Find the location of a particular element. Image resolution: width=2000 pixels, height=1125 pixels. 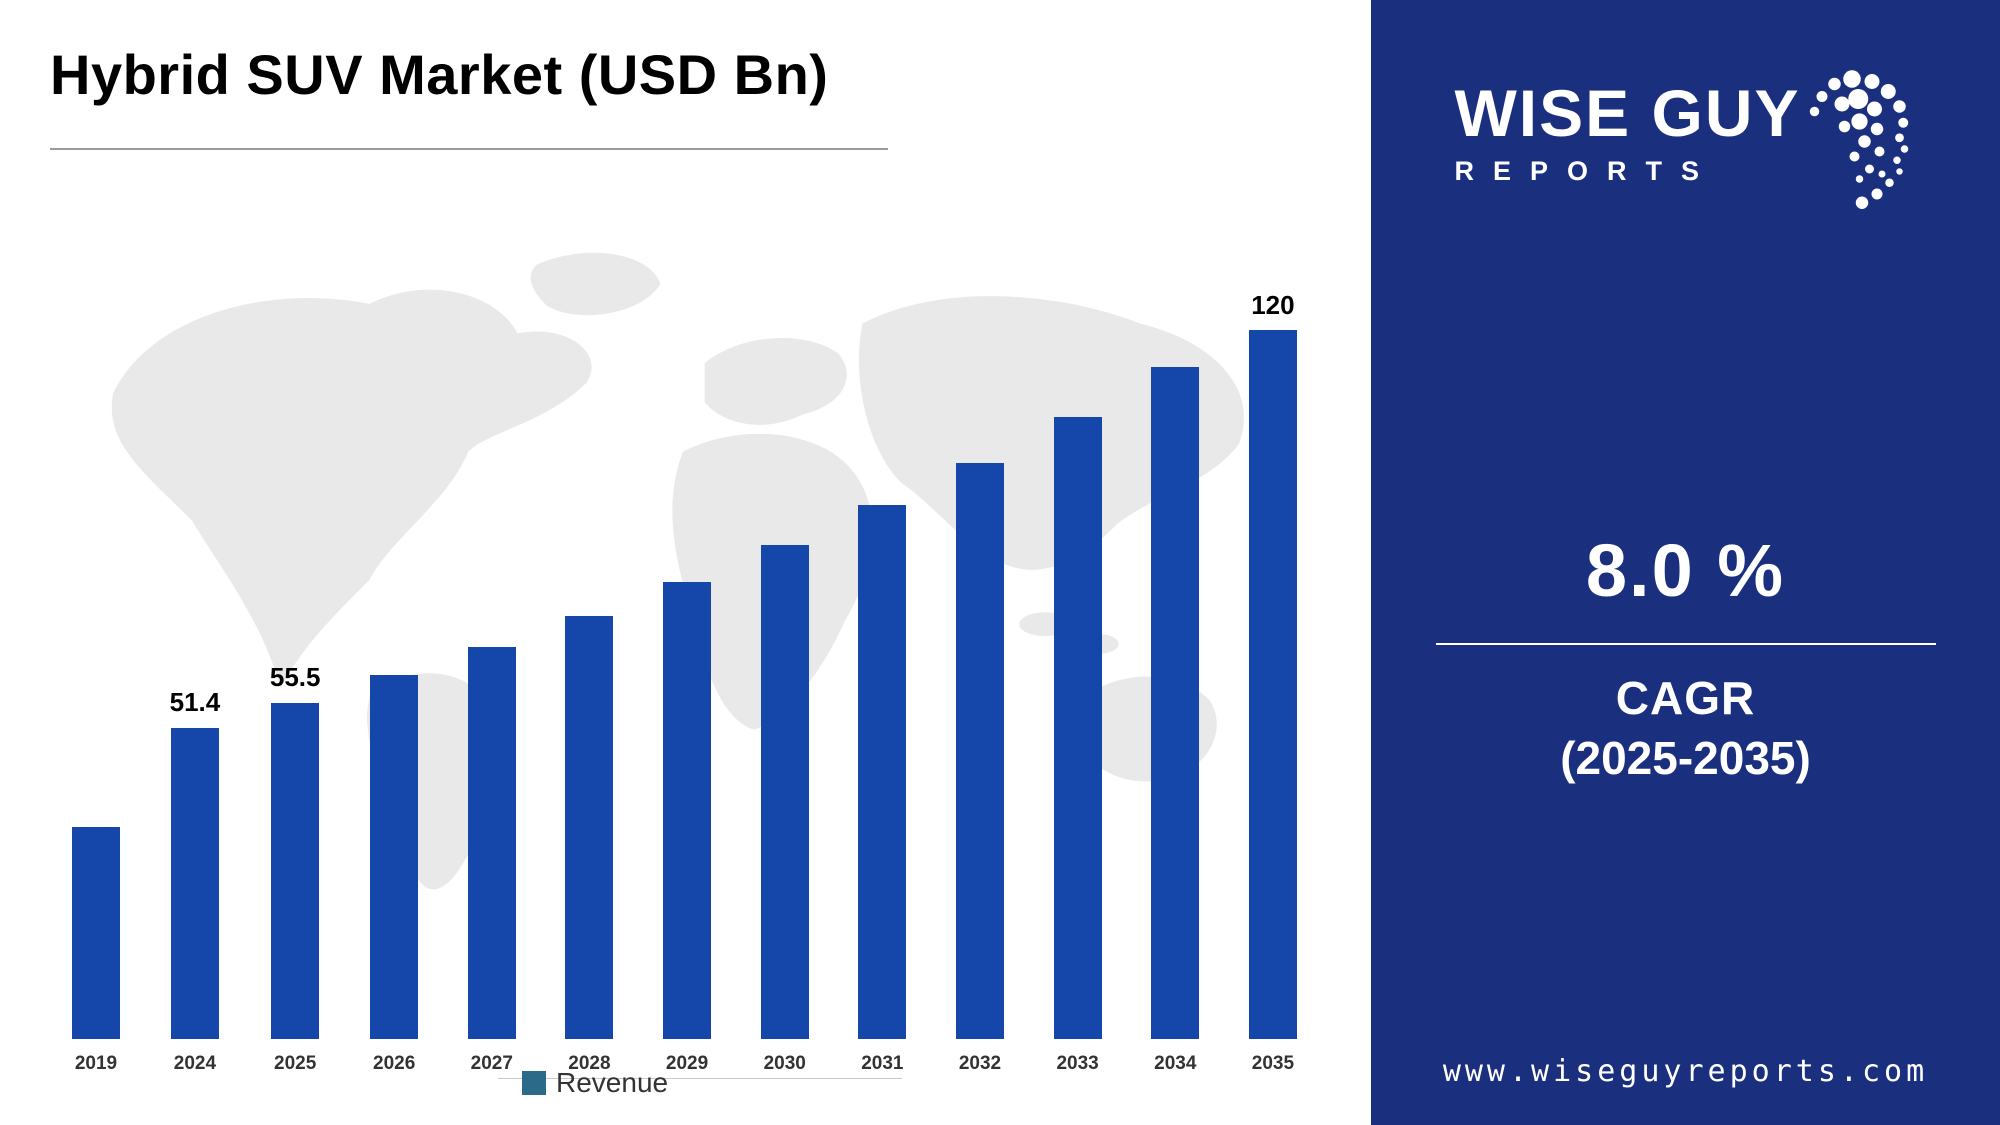

wiseguy-logo: WISE GUY REPORTS is located at coordinates (1685, 142).